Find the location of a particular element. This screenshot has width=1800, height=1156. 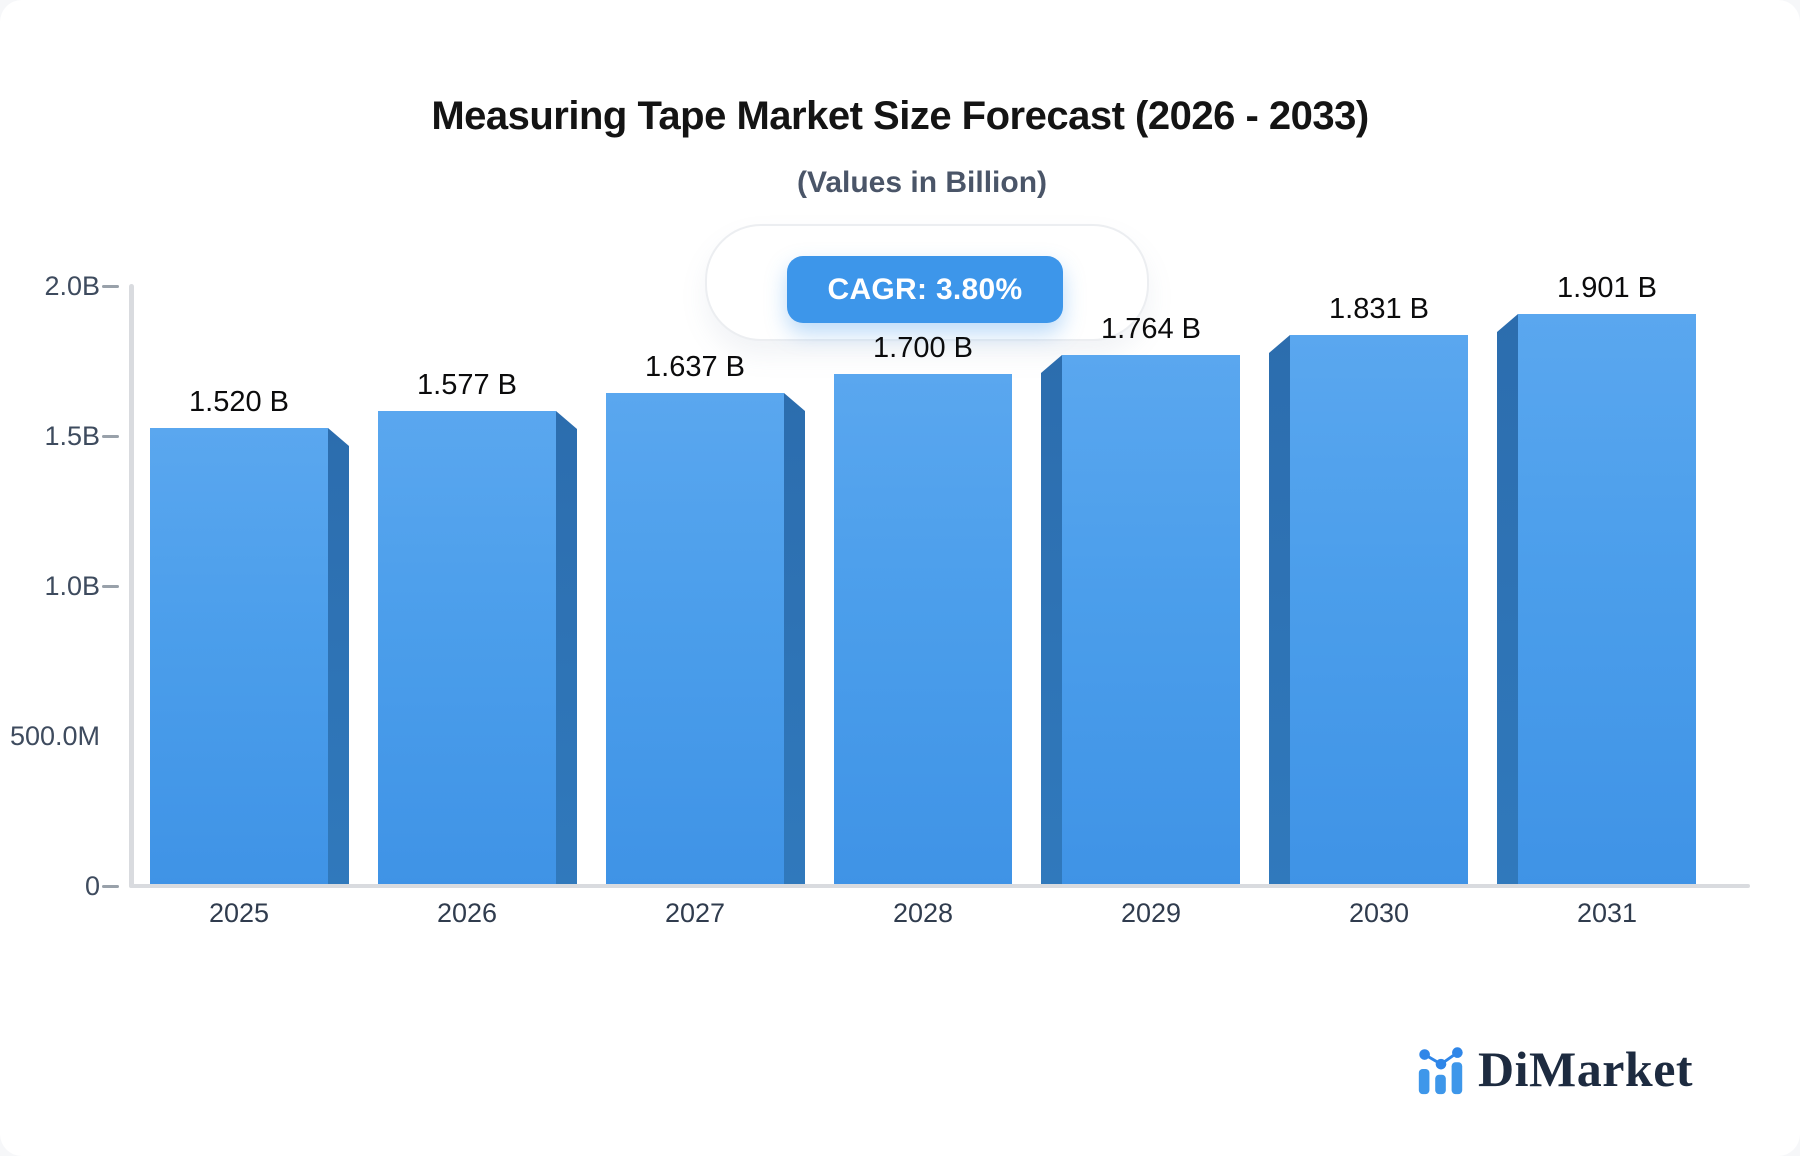

bar-value-label: 1.831 B is located at coordinates (1379, 309).